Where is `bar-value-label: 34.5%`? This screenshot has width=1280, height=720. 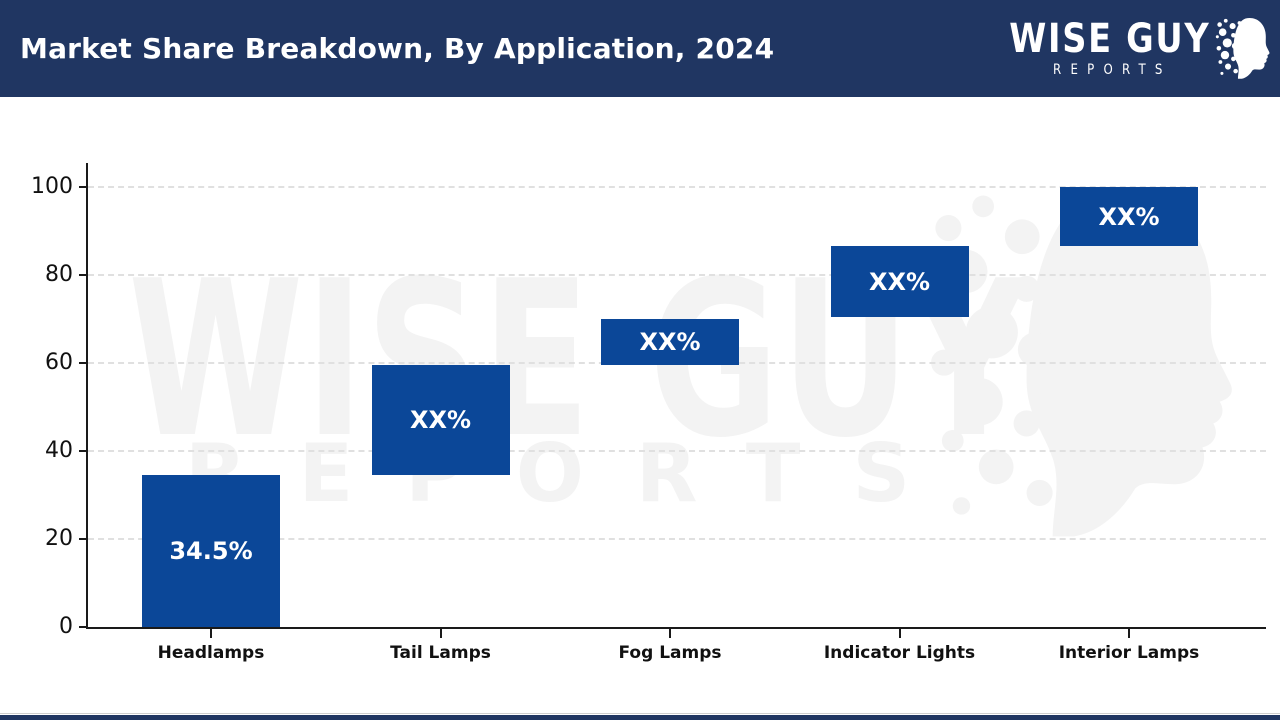
bar-value-label: 34.5% is located at coordinates (211, 551).